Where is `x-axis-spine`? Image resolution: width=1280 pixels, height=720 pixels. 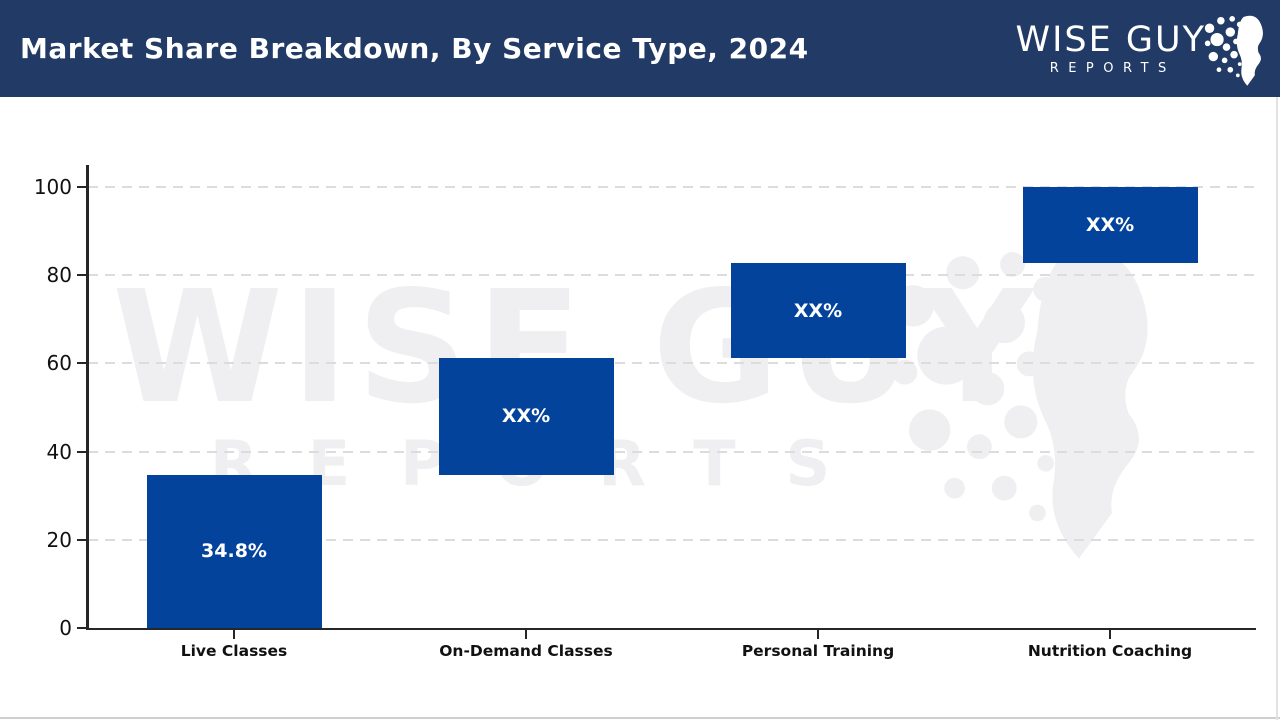
x-axis-spine is located at coordinates (671, 628).